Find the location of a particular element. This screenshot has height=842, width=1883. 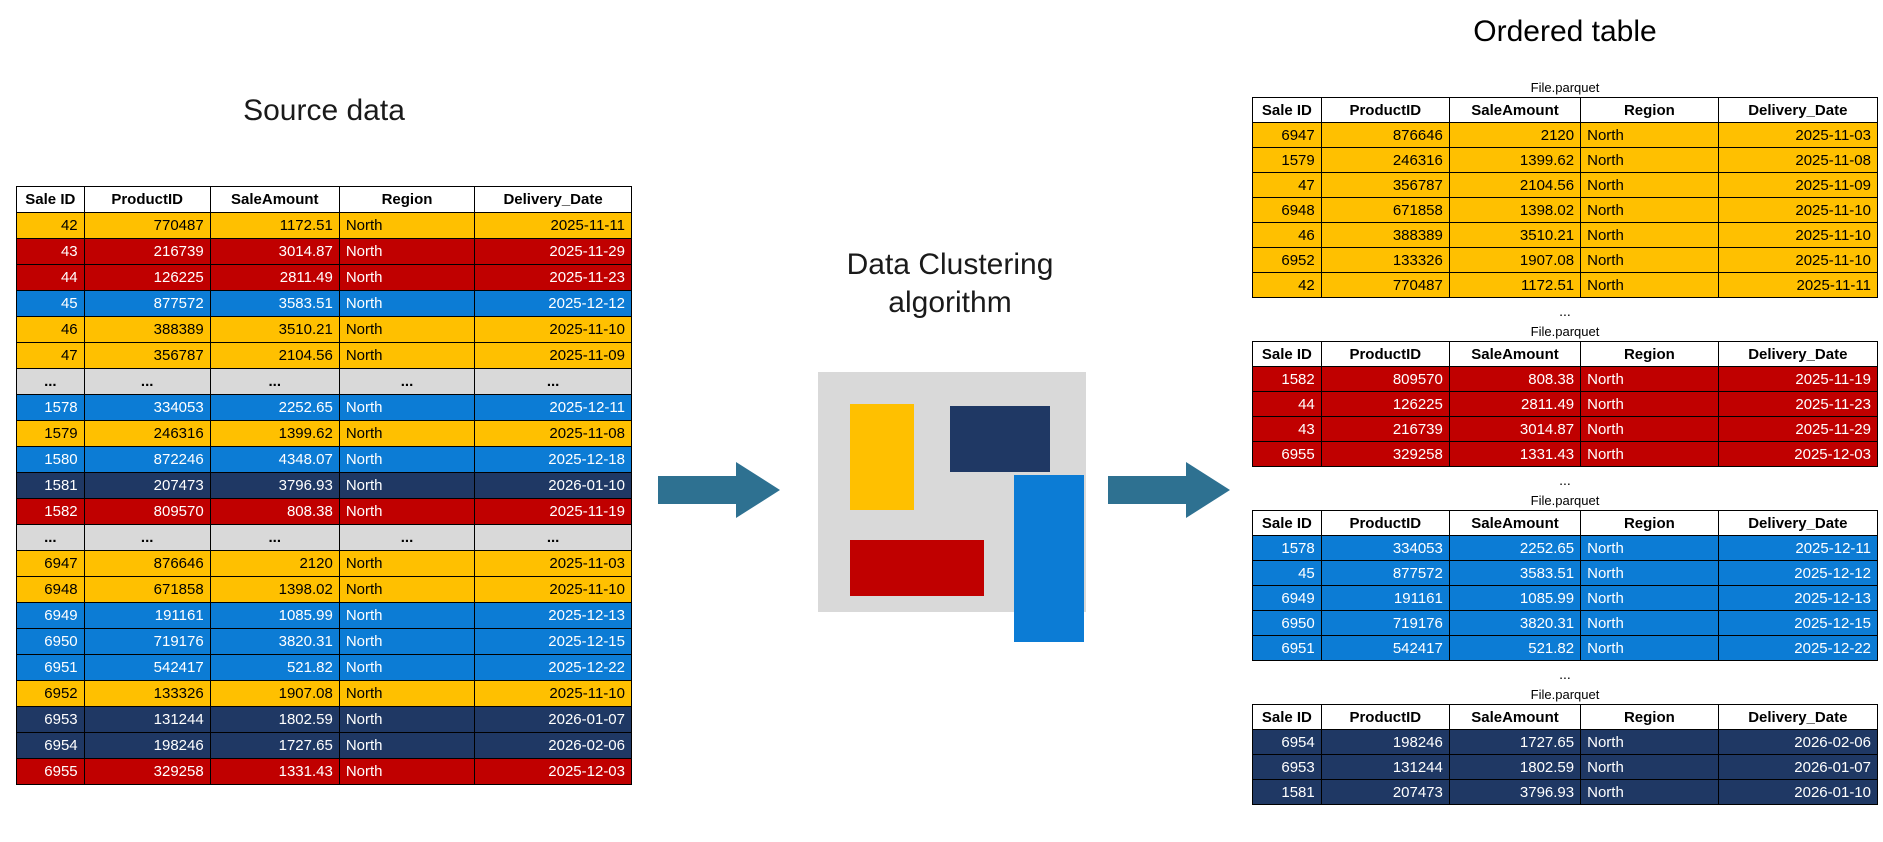

table-cell: 3510.21 is located at coordinates (274, 329).